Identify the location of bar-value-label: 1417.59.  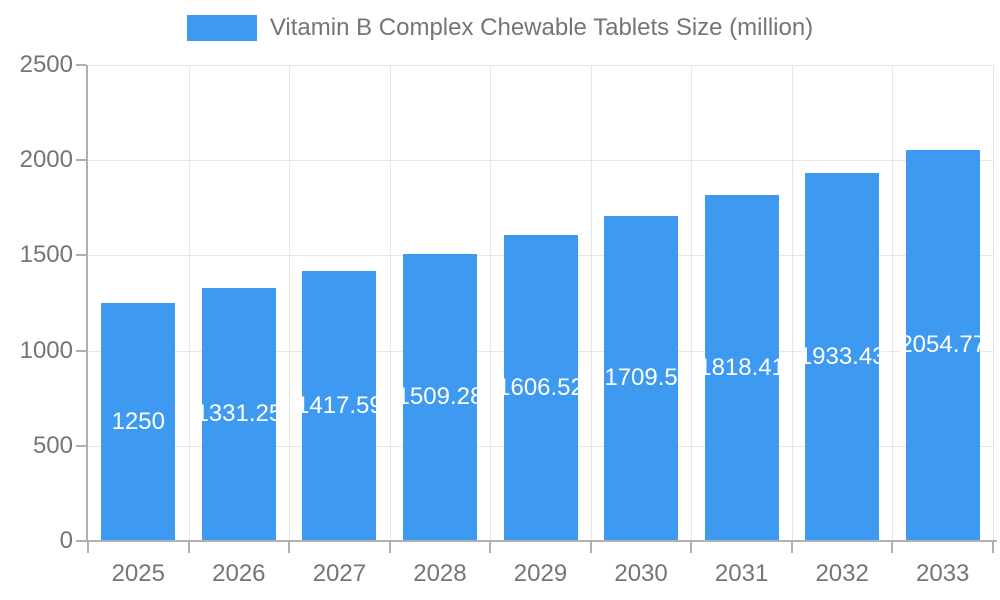
(339, 406).